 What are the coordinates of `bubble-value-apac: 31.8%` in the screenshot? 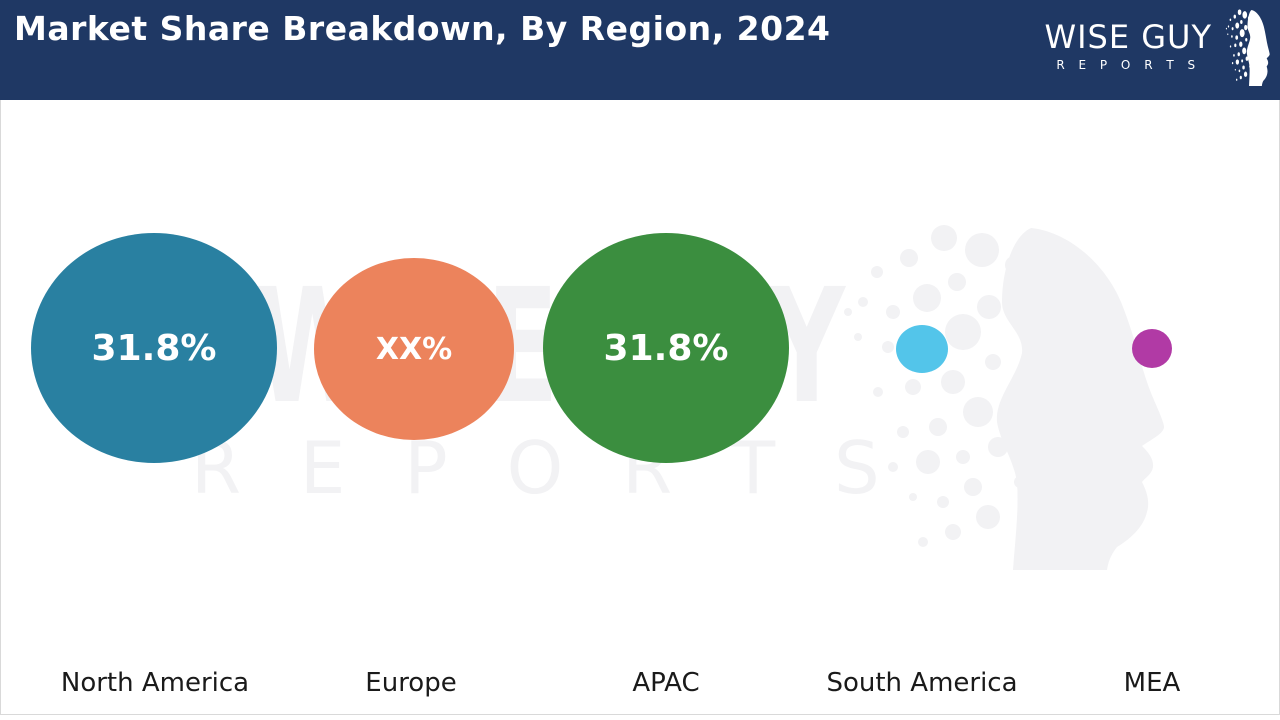 It's located at (666, 348).